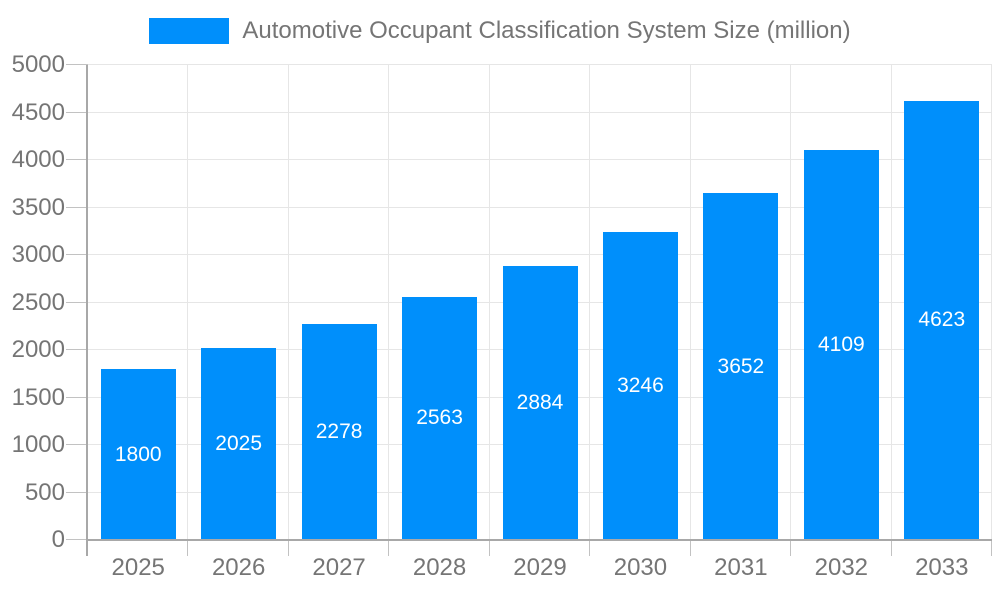 This screenshot has width=1000, height=600. Describe the element at coordinates (38, 207) in the screenshot. I see `y-axis-tick-label: 3500` at that location.